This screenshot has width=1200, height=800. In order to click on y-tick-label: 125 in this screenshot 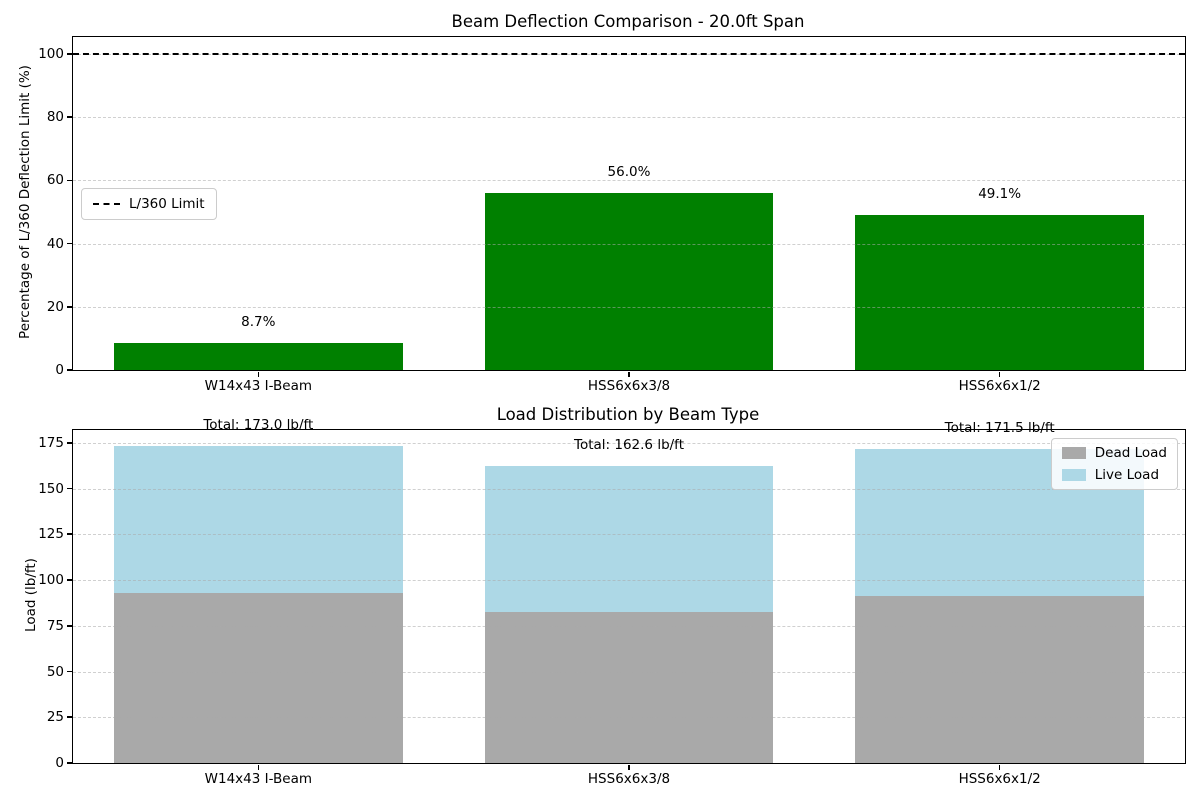, I will do `click(51, 534)`.